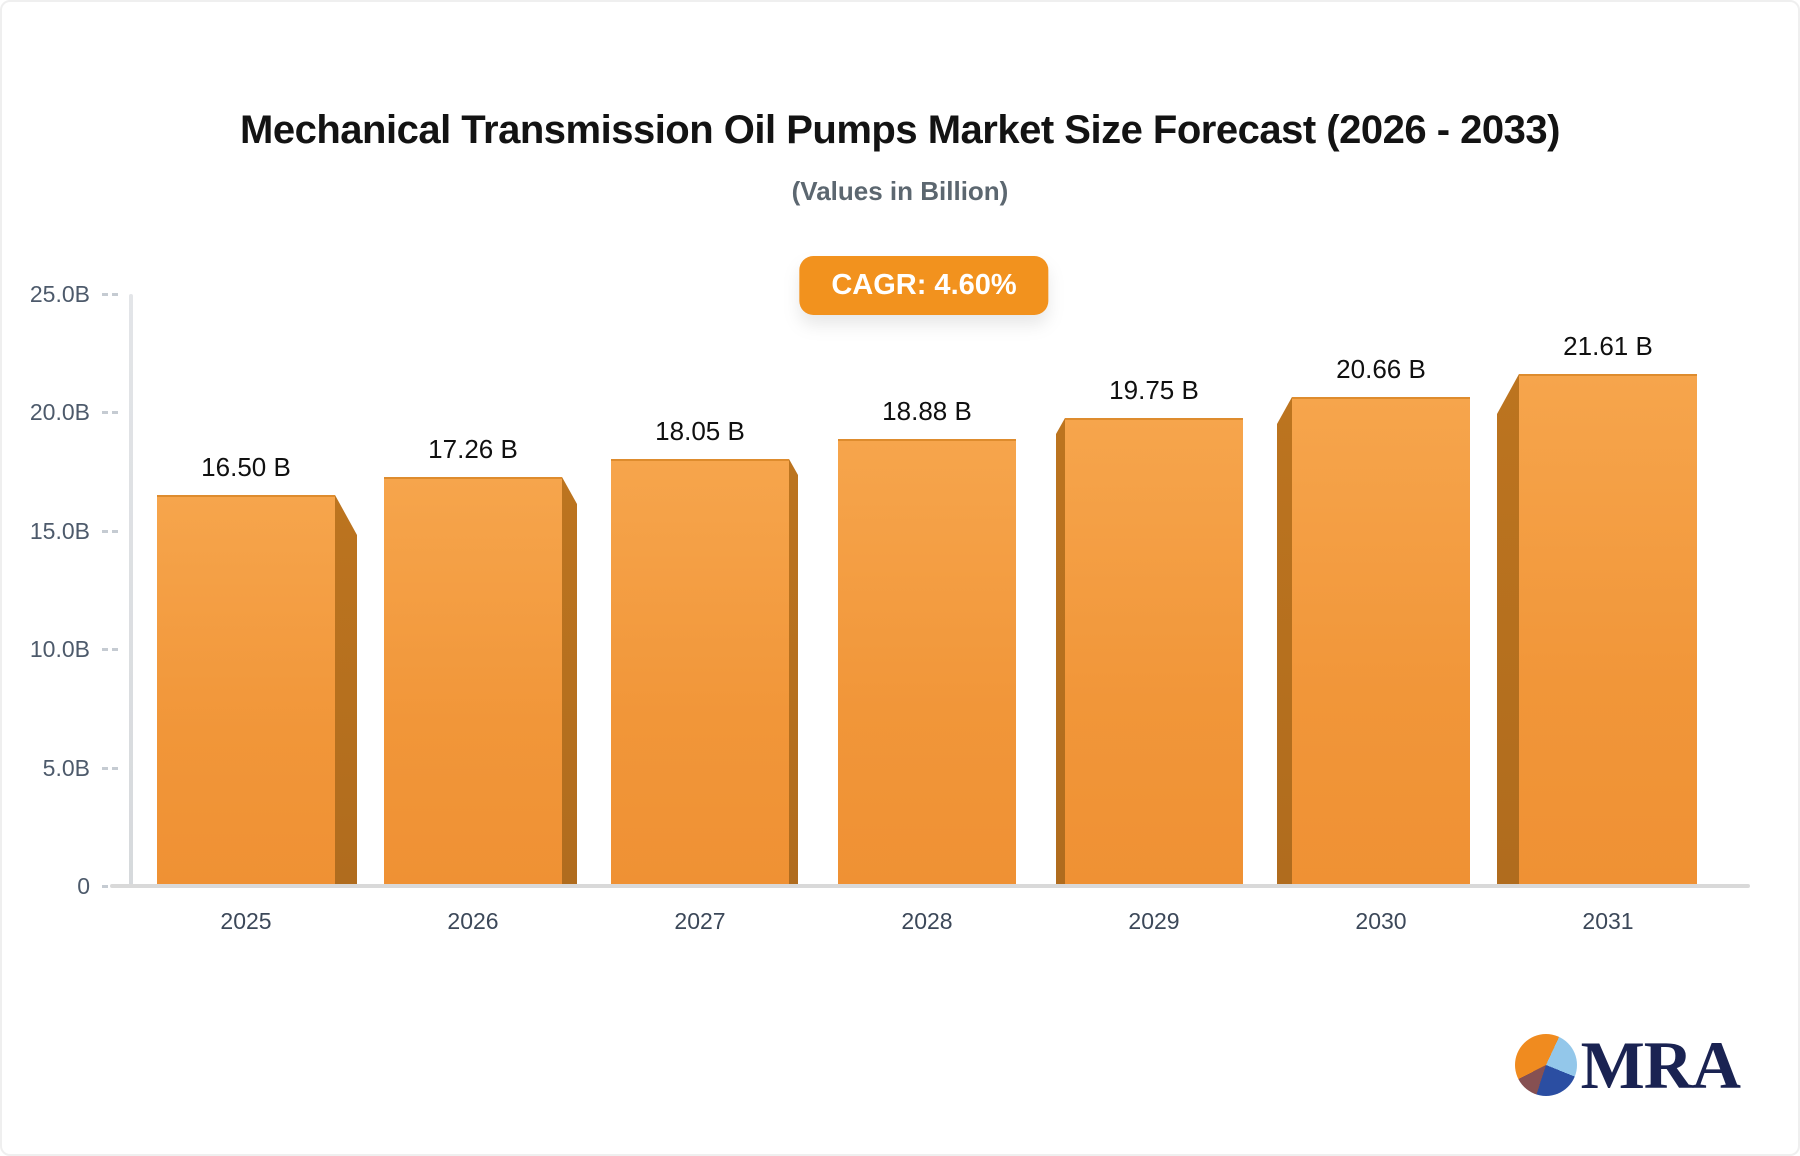  Describe the element at coordinates (927, 411) in the screenshot. I see `bar-value-label: 18.88 B` at that location.